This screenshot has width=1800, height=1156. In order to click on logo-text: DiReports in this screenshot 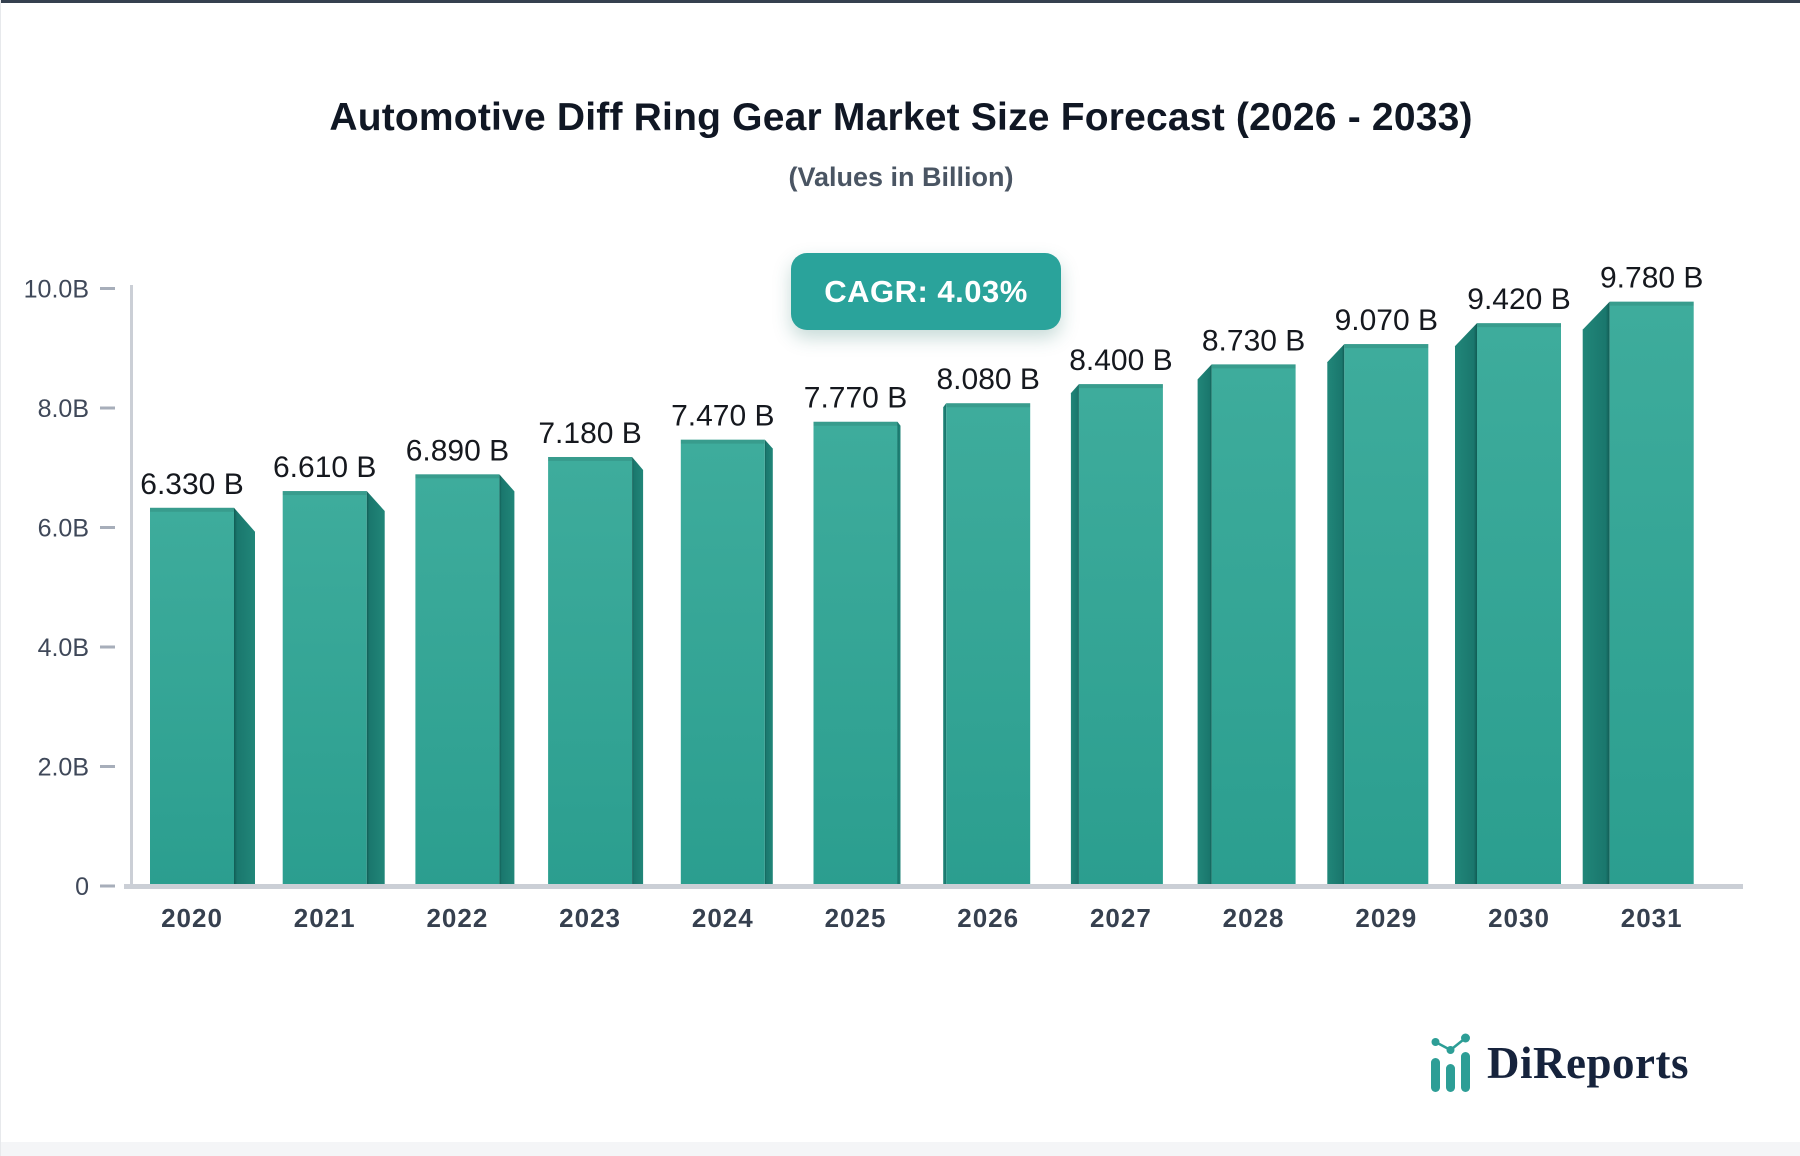, I will do `click(1588, 1063)`.